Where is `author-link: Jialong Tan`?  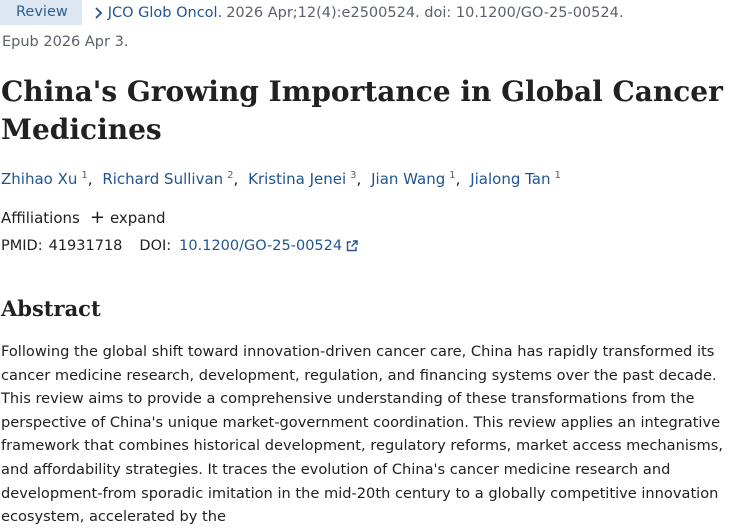 author-link: Jialong Tan is located at coordinates (510, 179).